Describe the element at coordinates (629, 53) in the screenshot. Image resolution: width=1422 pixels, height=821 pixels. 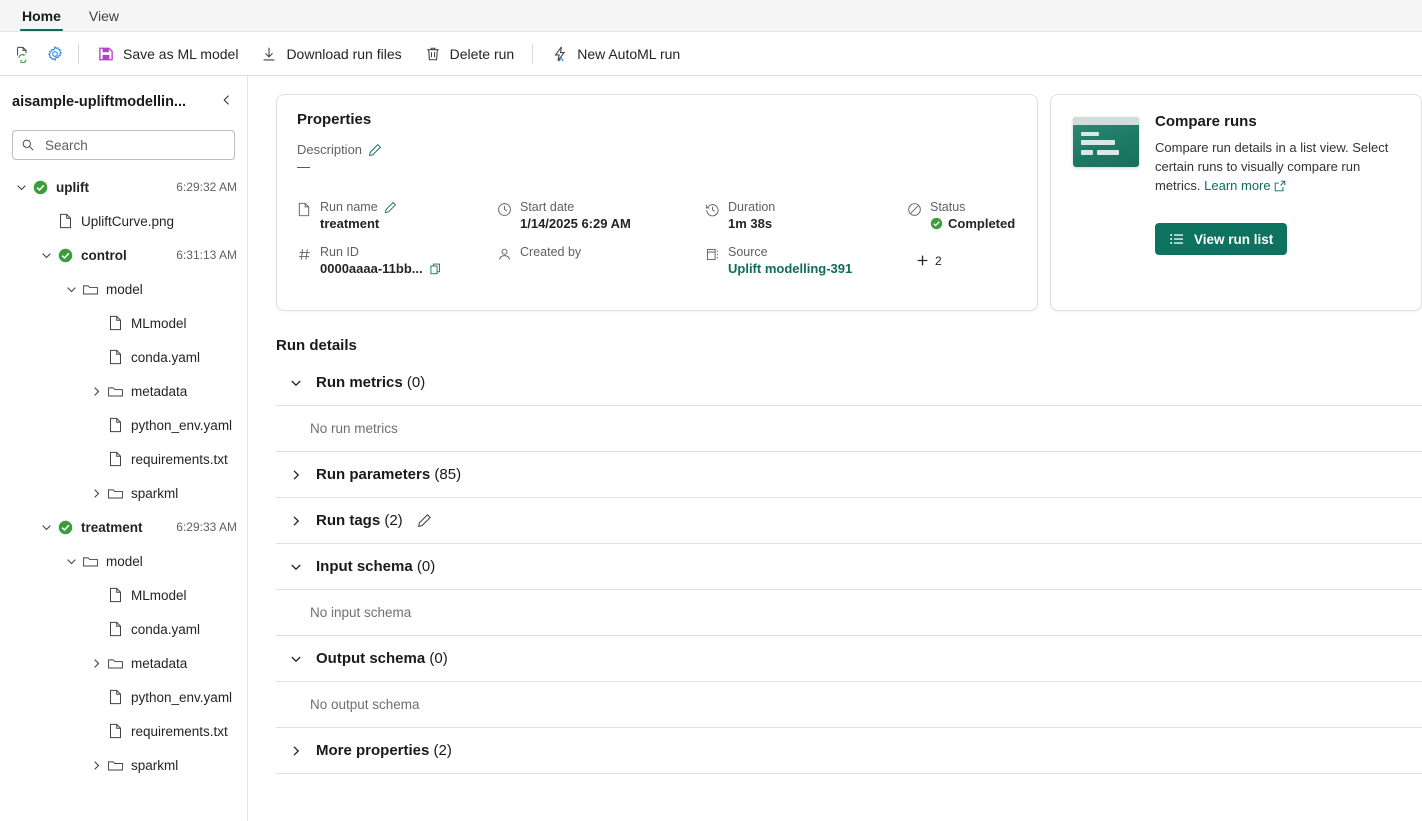
I see `new-automl-run-label: New AutoML run` at that location.